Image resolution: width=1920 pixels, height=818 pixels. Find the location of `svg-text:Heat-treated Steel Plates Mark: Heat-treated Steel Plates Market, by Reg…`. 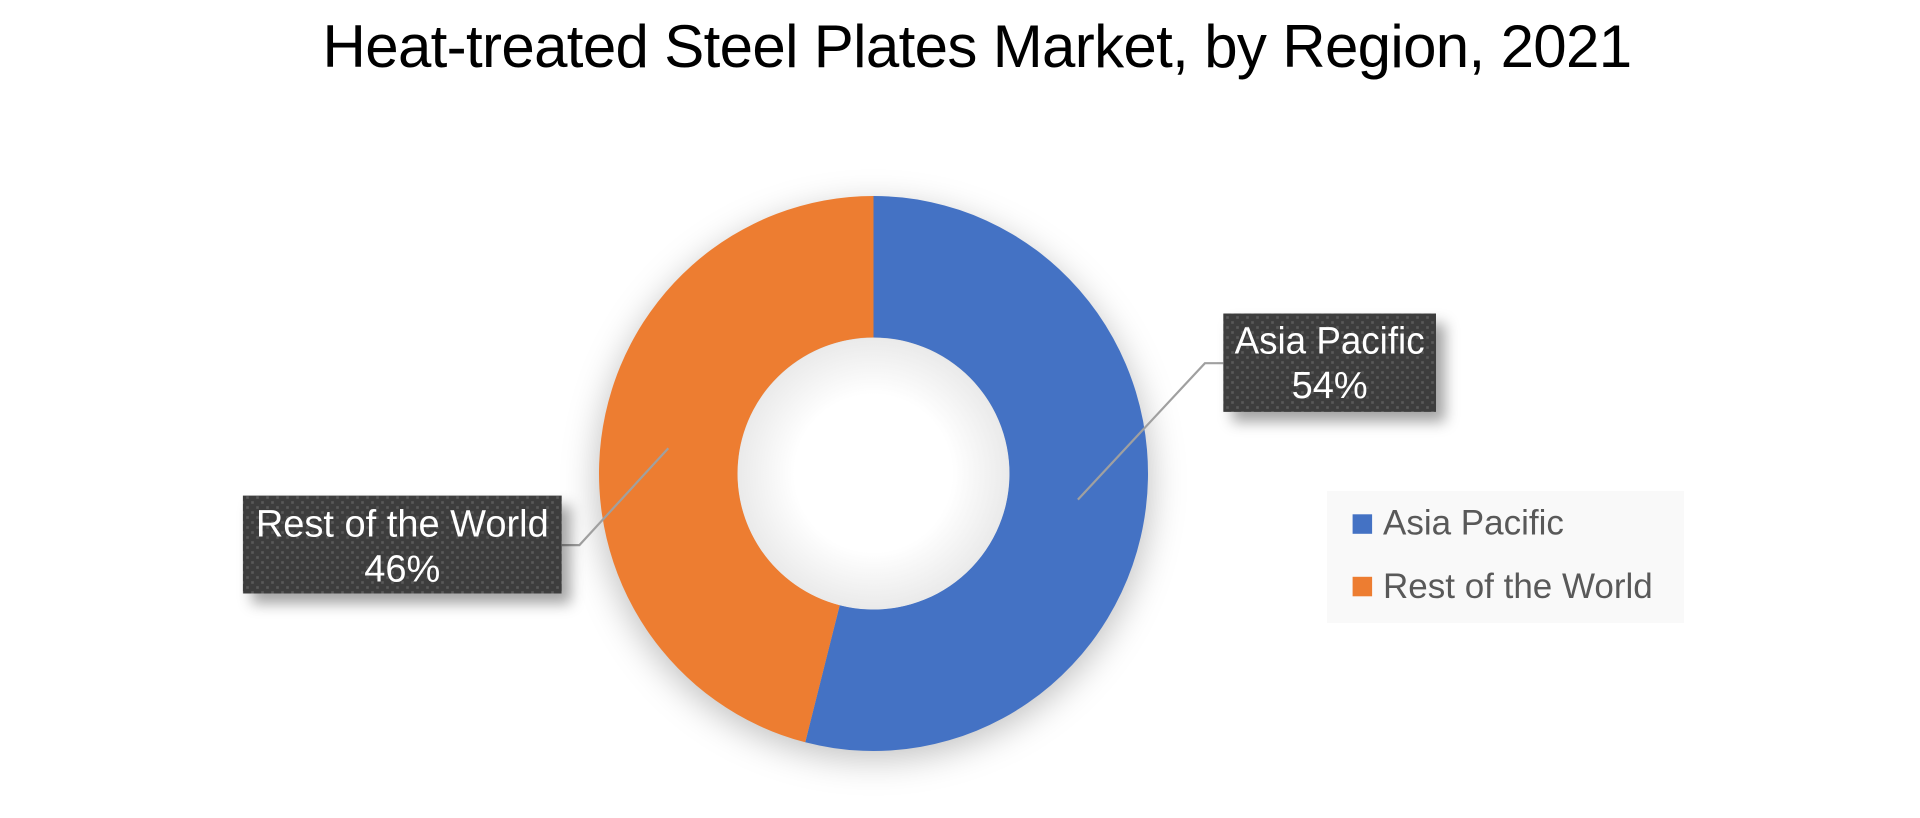

svg-text:Heat-treated Steel Plates Mark: Heat-treated Steel Plates Market, by Reg… is located at coordinates (977, 46).